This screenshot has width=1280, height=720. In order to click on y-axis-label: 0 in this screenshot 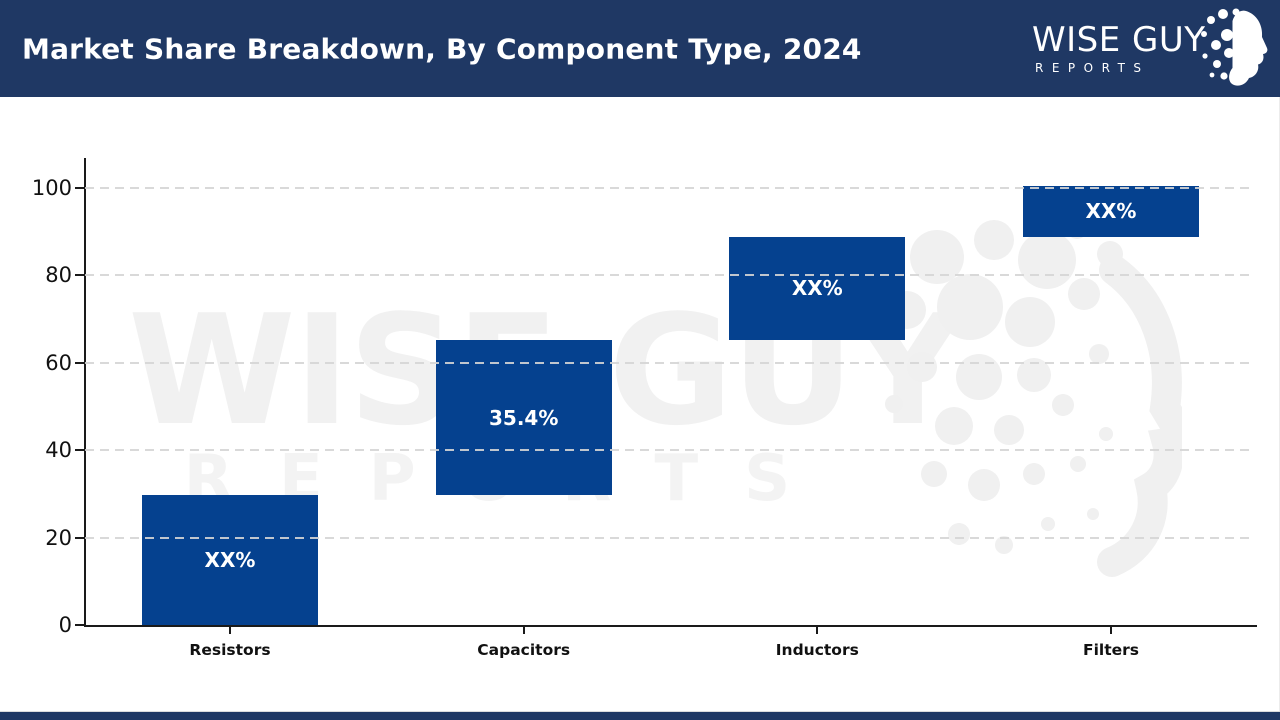, I will do `click(65, 625)`.